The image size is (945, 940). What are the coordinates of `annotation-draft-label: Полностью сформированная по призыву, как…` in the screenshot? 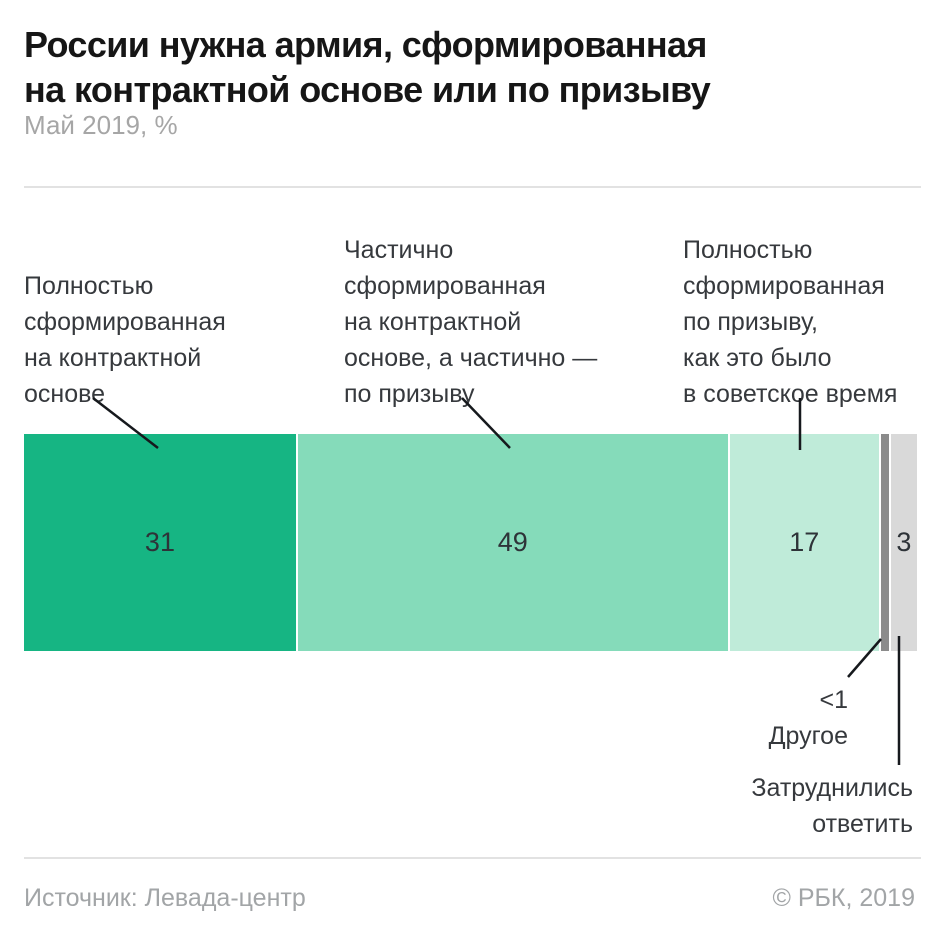 It's located at (790, 322).